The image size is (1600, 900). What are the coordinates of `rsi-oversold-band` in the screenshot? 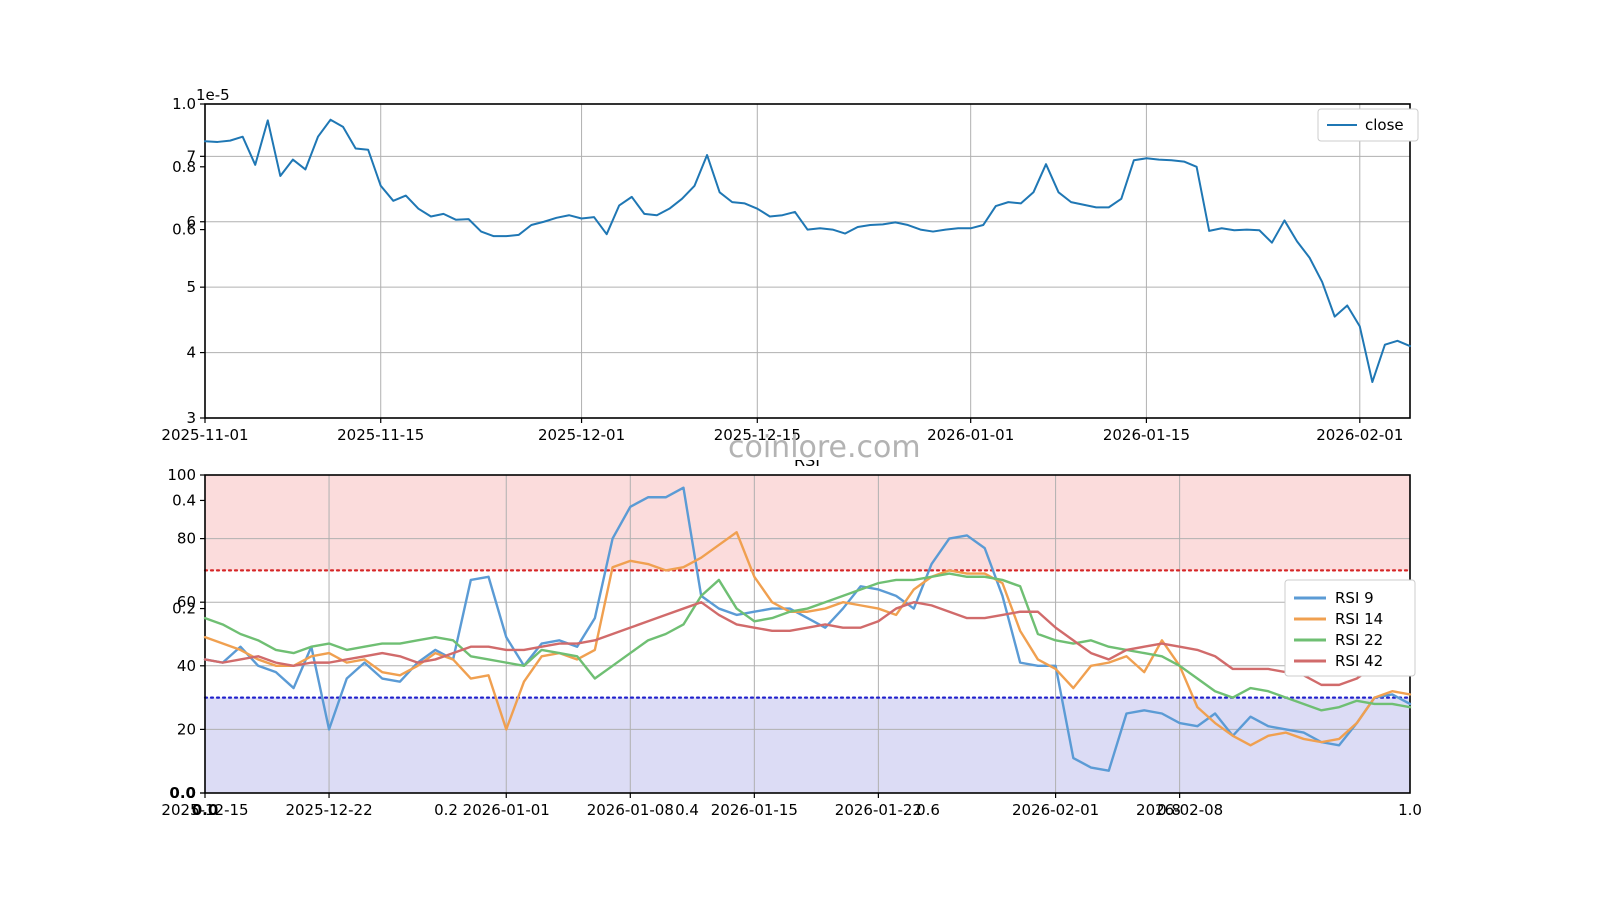 It's located at (807, 745).